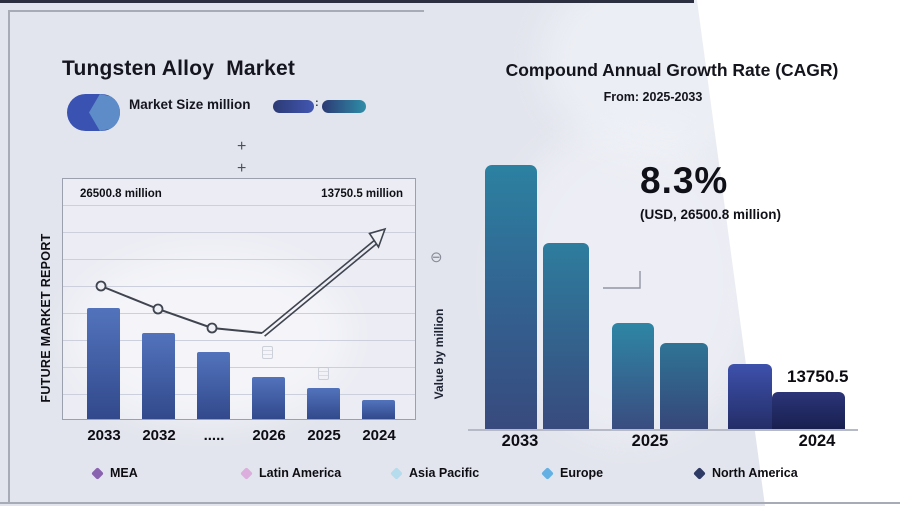  What do you see at coordinates (684, 180) in the screenshot?
I see `cagr-value: 8.3%` at bounding box center [684, 180].